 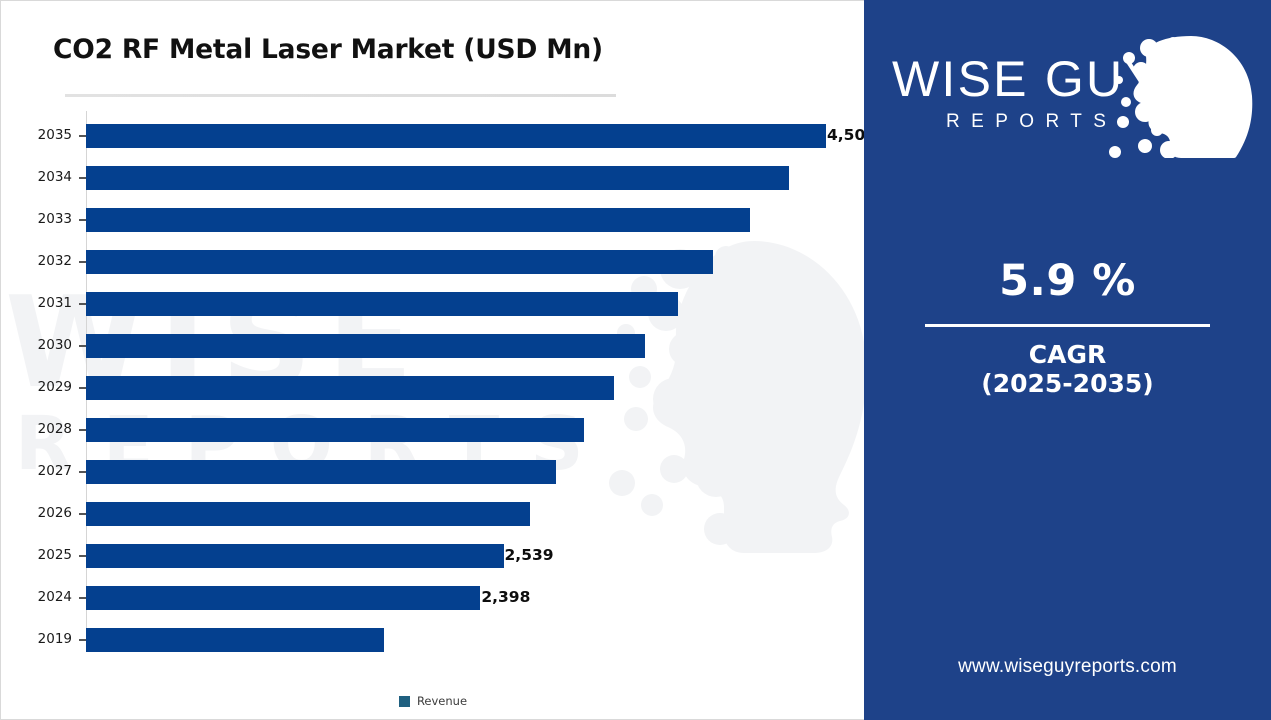 I want to click on company-logo: WISE GUY REPORTS, so click(x=1067, y=97).